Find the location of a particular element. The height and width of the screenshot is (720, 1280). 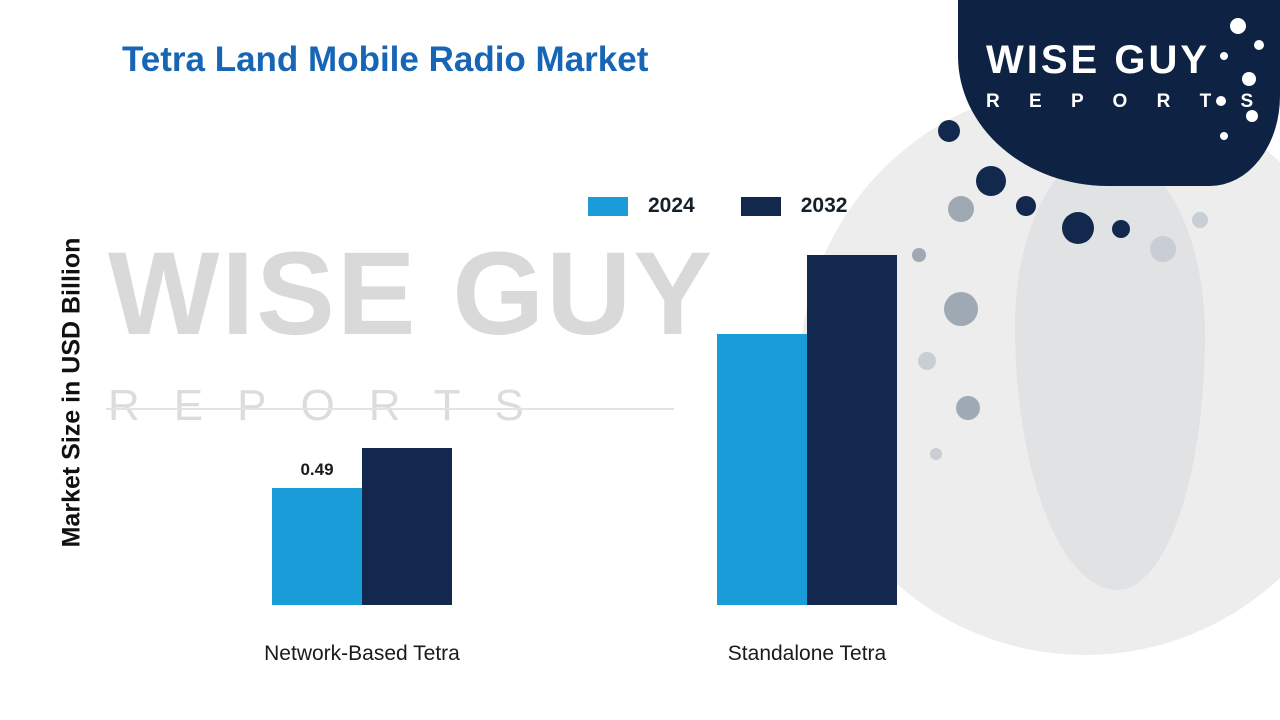

bar-2032-standalone-tetra is located at coordinates (852, 430).